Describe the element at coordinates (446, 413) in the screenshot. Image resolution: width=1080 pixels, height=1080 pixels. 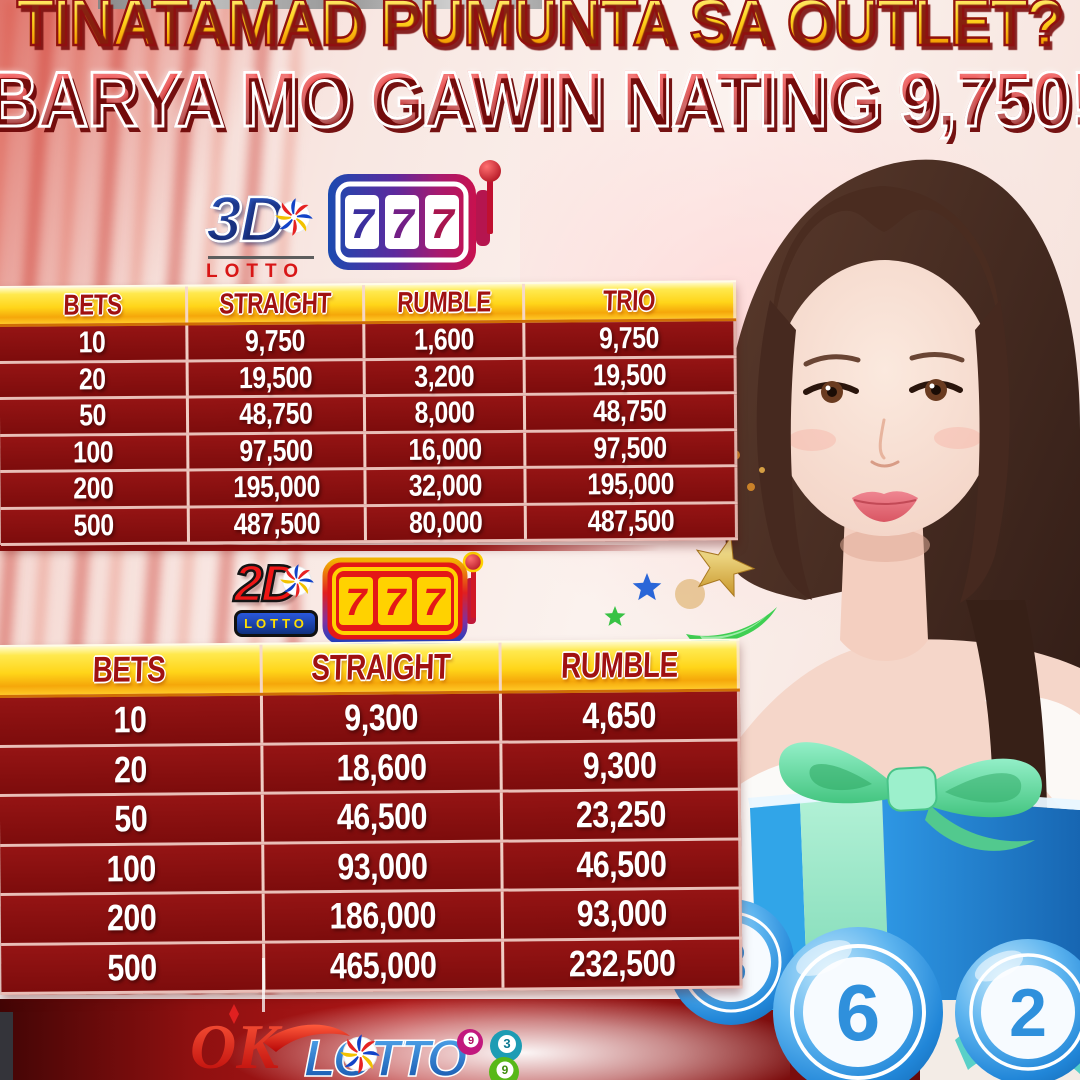
I see `payout-value: 8,000` at that location.